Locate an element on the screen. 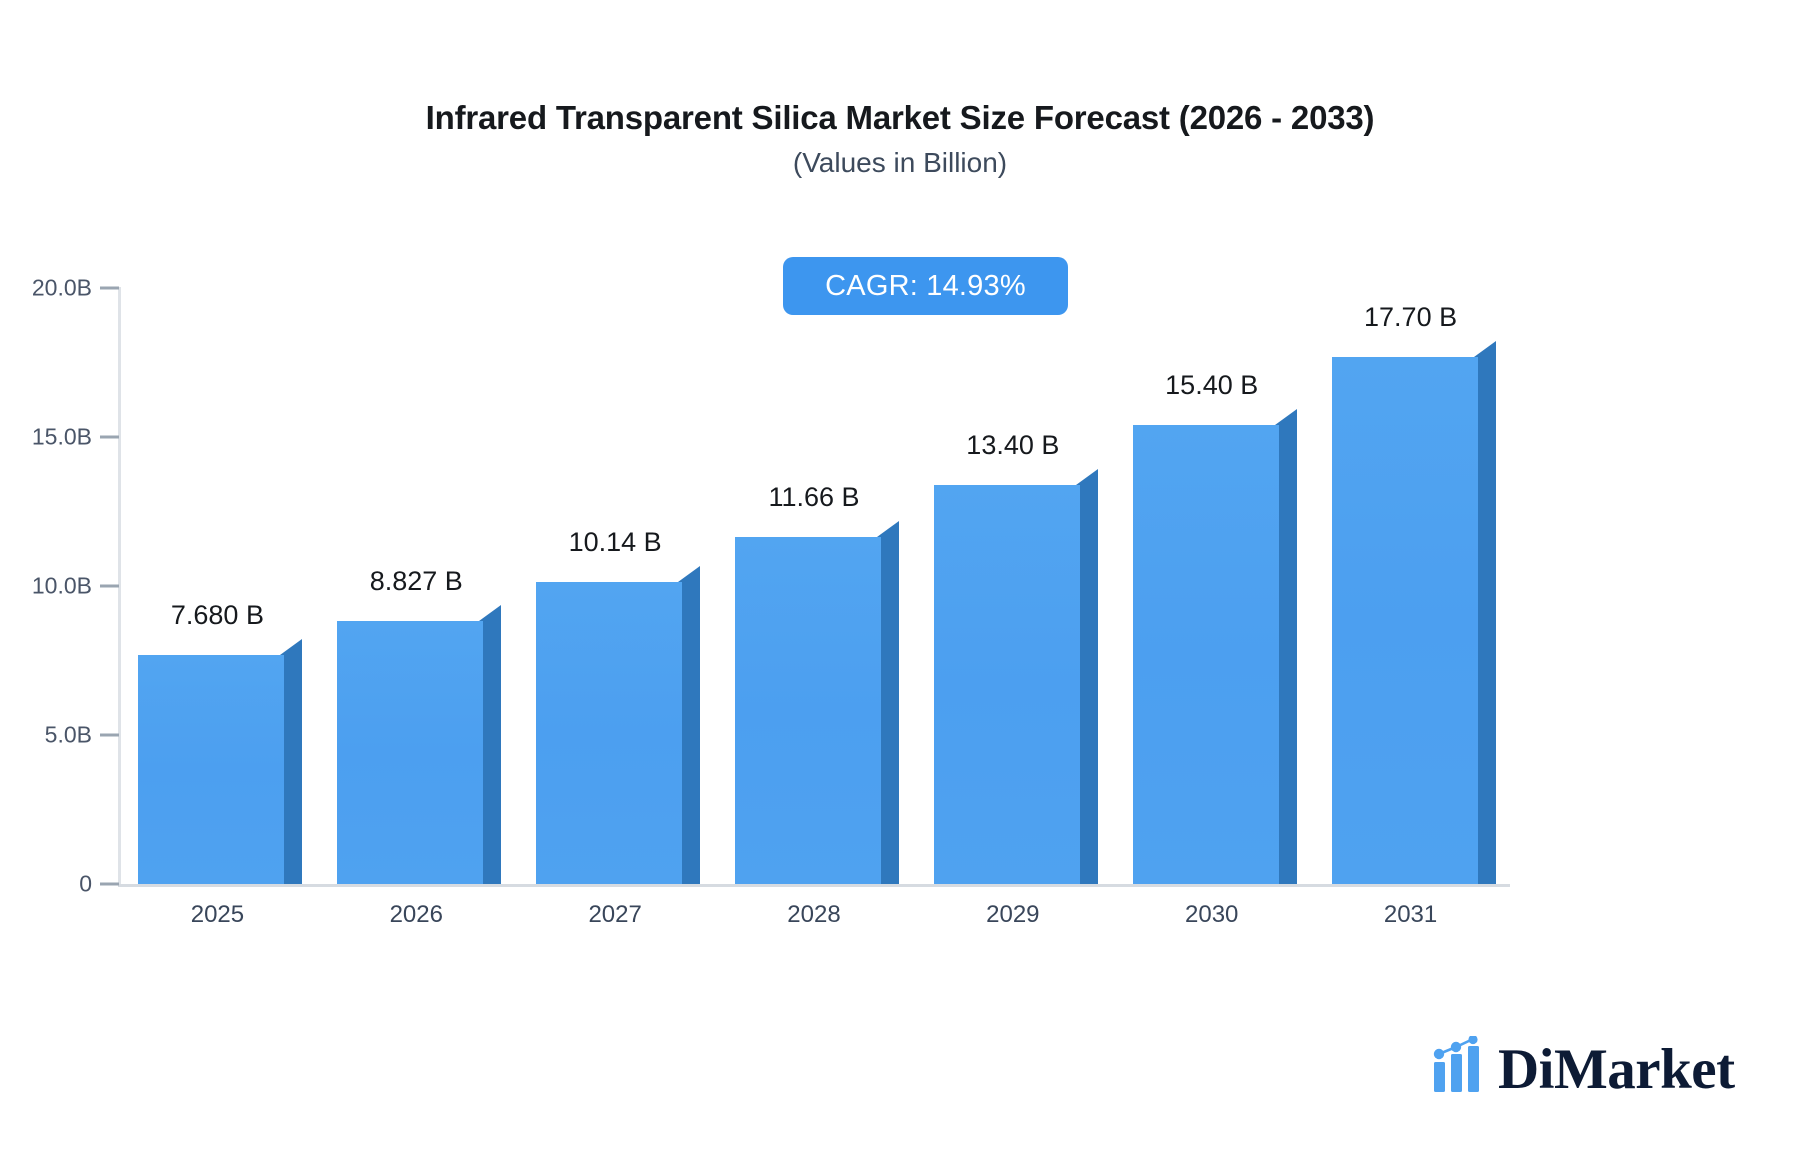  bar-value-label-2026: 8.827 B is located at coordinates (416, 581).